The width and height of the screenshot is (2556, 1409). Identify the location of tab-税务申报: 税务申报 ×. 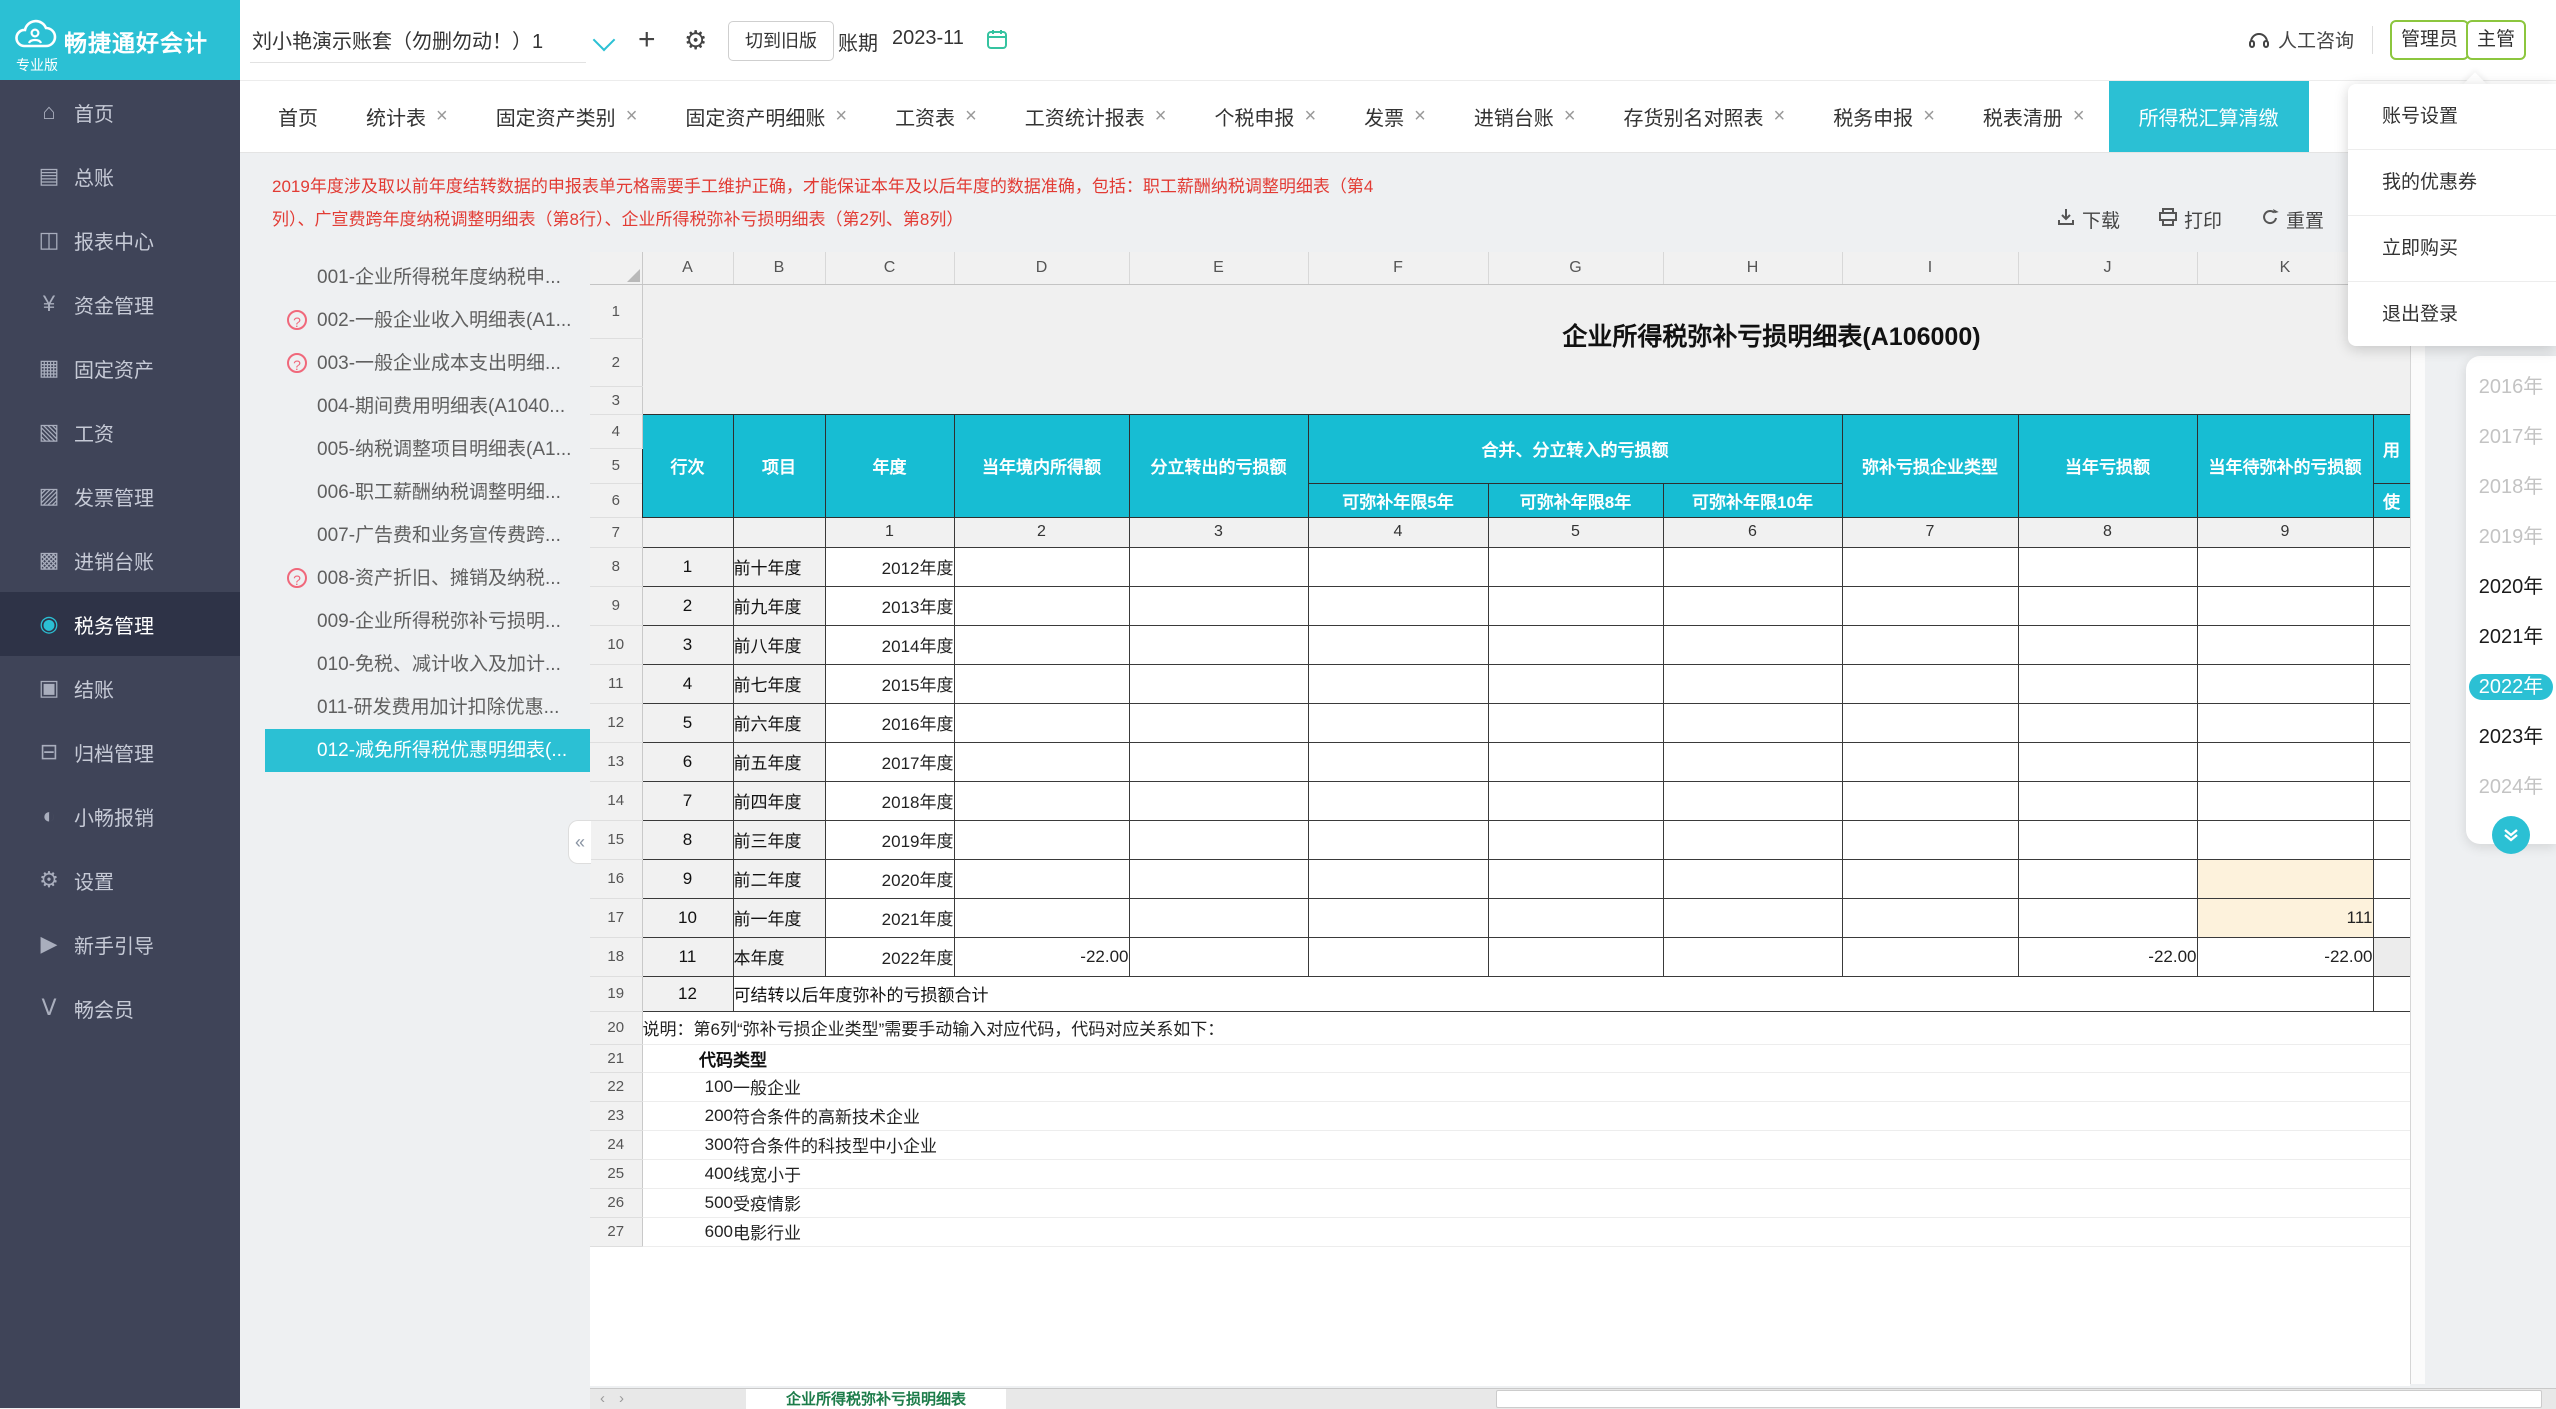
(1884, 116).